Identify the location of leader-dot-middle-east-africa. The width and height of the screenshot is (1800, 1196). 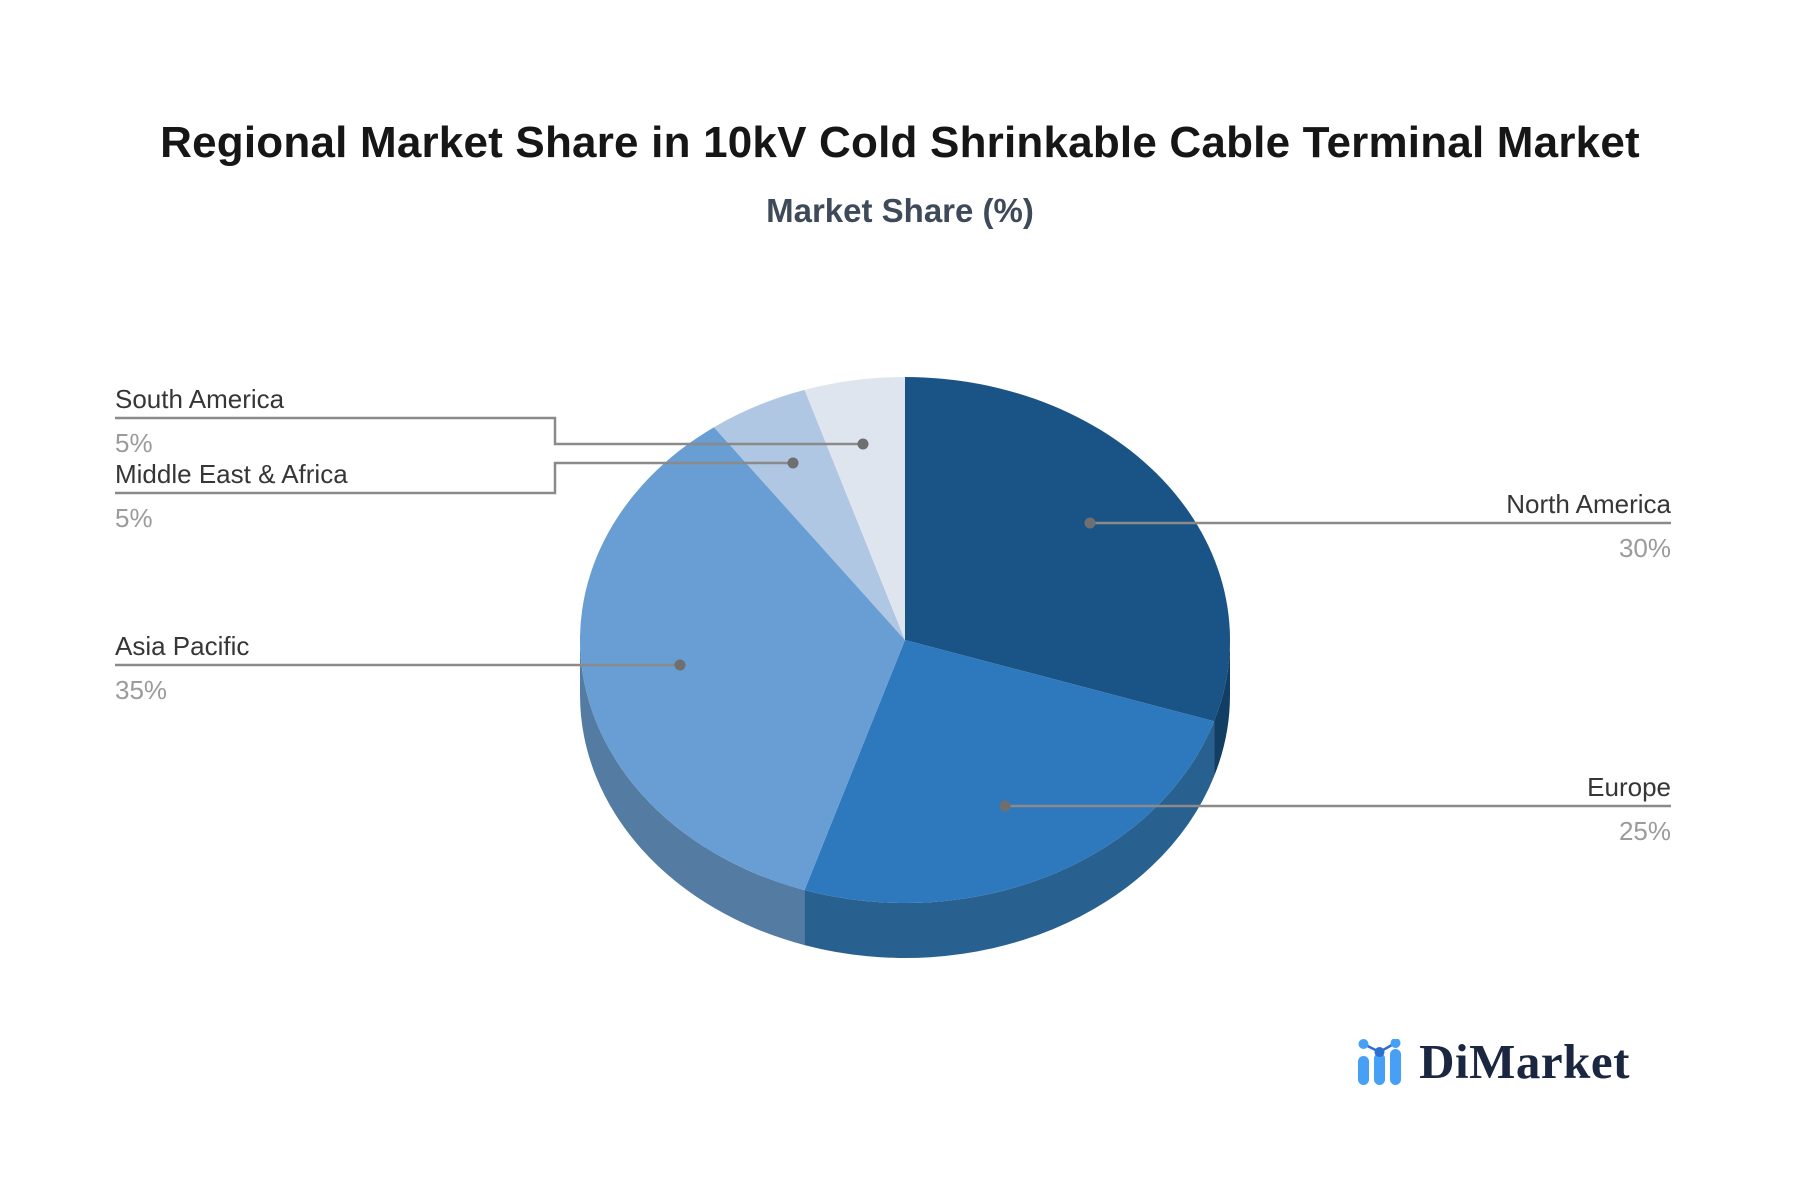
(793, 463).